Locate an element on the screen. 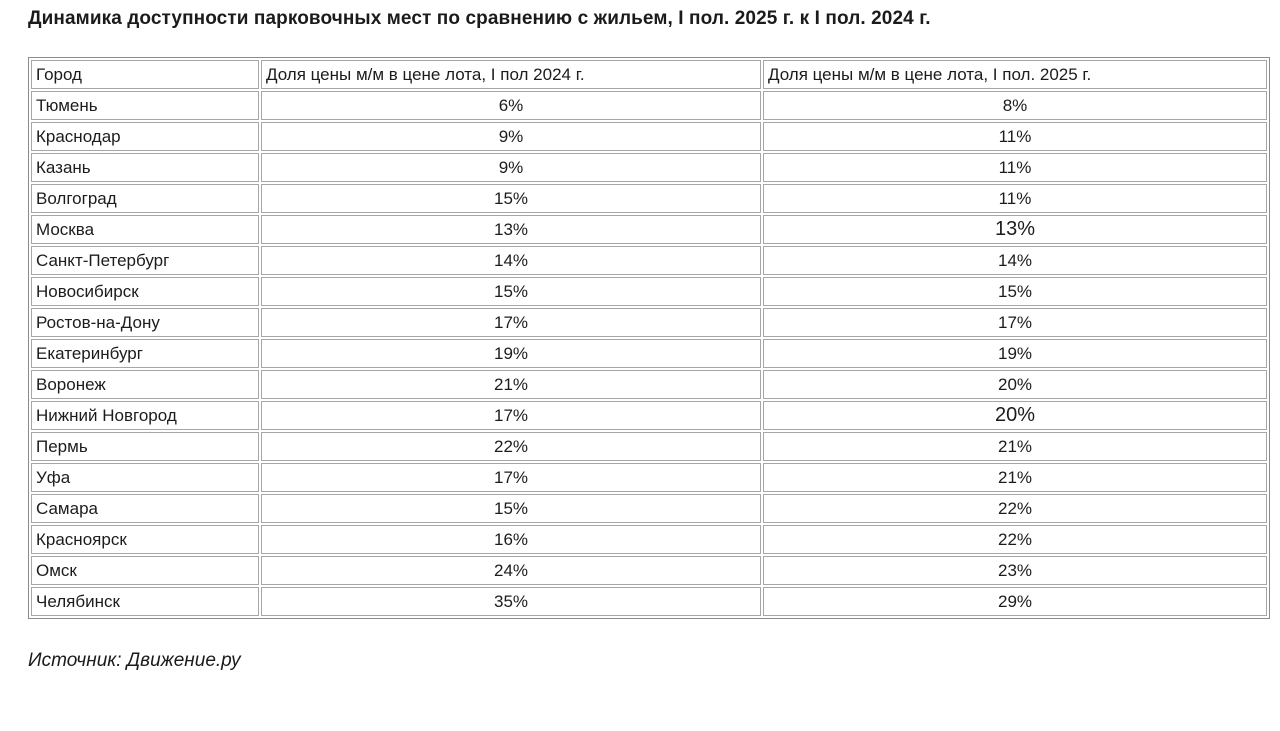 The width and height of the screenshot is (1280, 731). table-row: Тюмень 6% 8% is located at coordinates (649, 105).